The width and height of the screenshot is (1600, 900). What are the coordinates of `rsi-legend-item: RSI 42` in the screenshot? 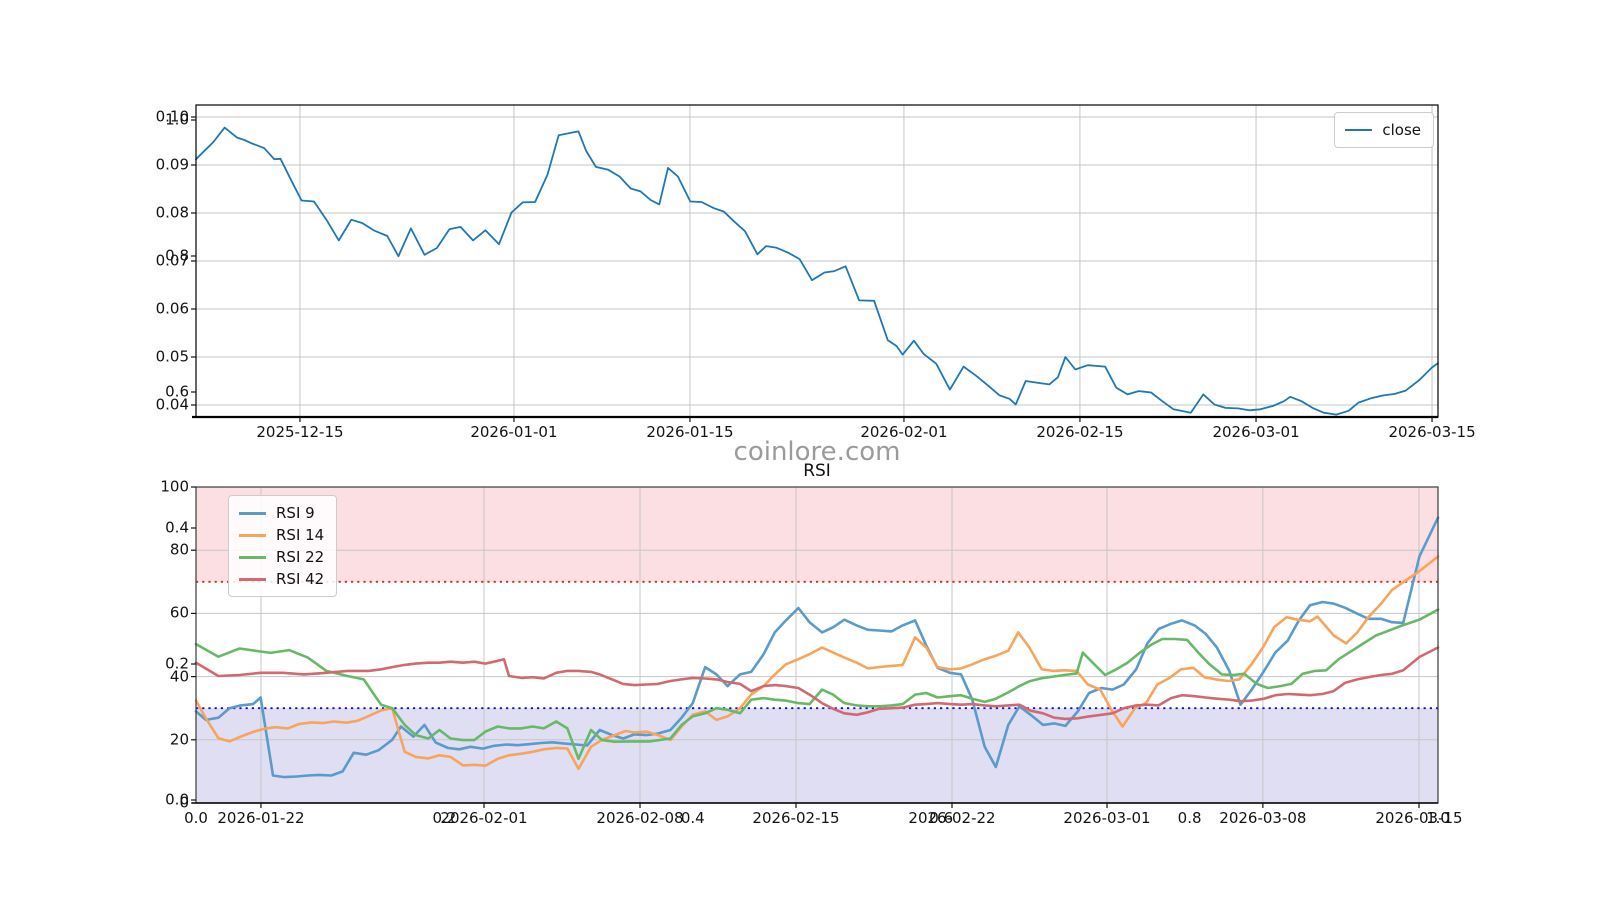 It's located at (281, 579).